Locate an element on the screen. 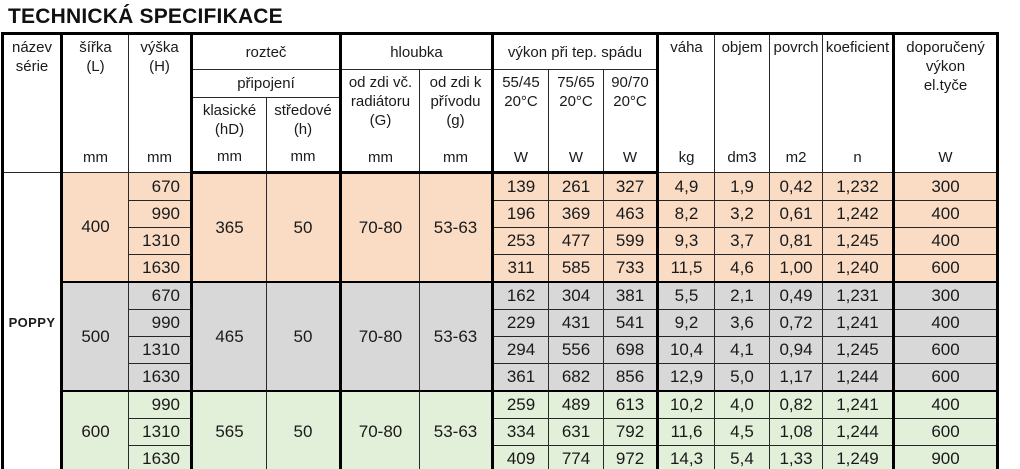  cell-vaha: 9,3 is located at coordinates (686, 241).